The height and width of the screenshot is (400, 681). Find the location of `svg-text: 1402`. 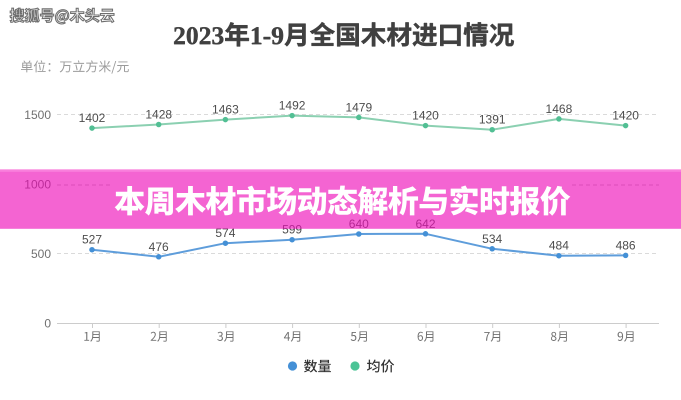

svg-text: 1402 is located at coordinates (92, 118).